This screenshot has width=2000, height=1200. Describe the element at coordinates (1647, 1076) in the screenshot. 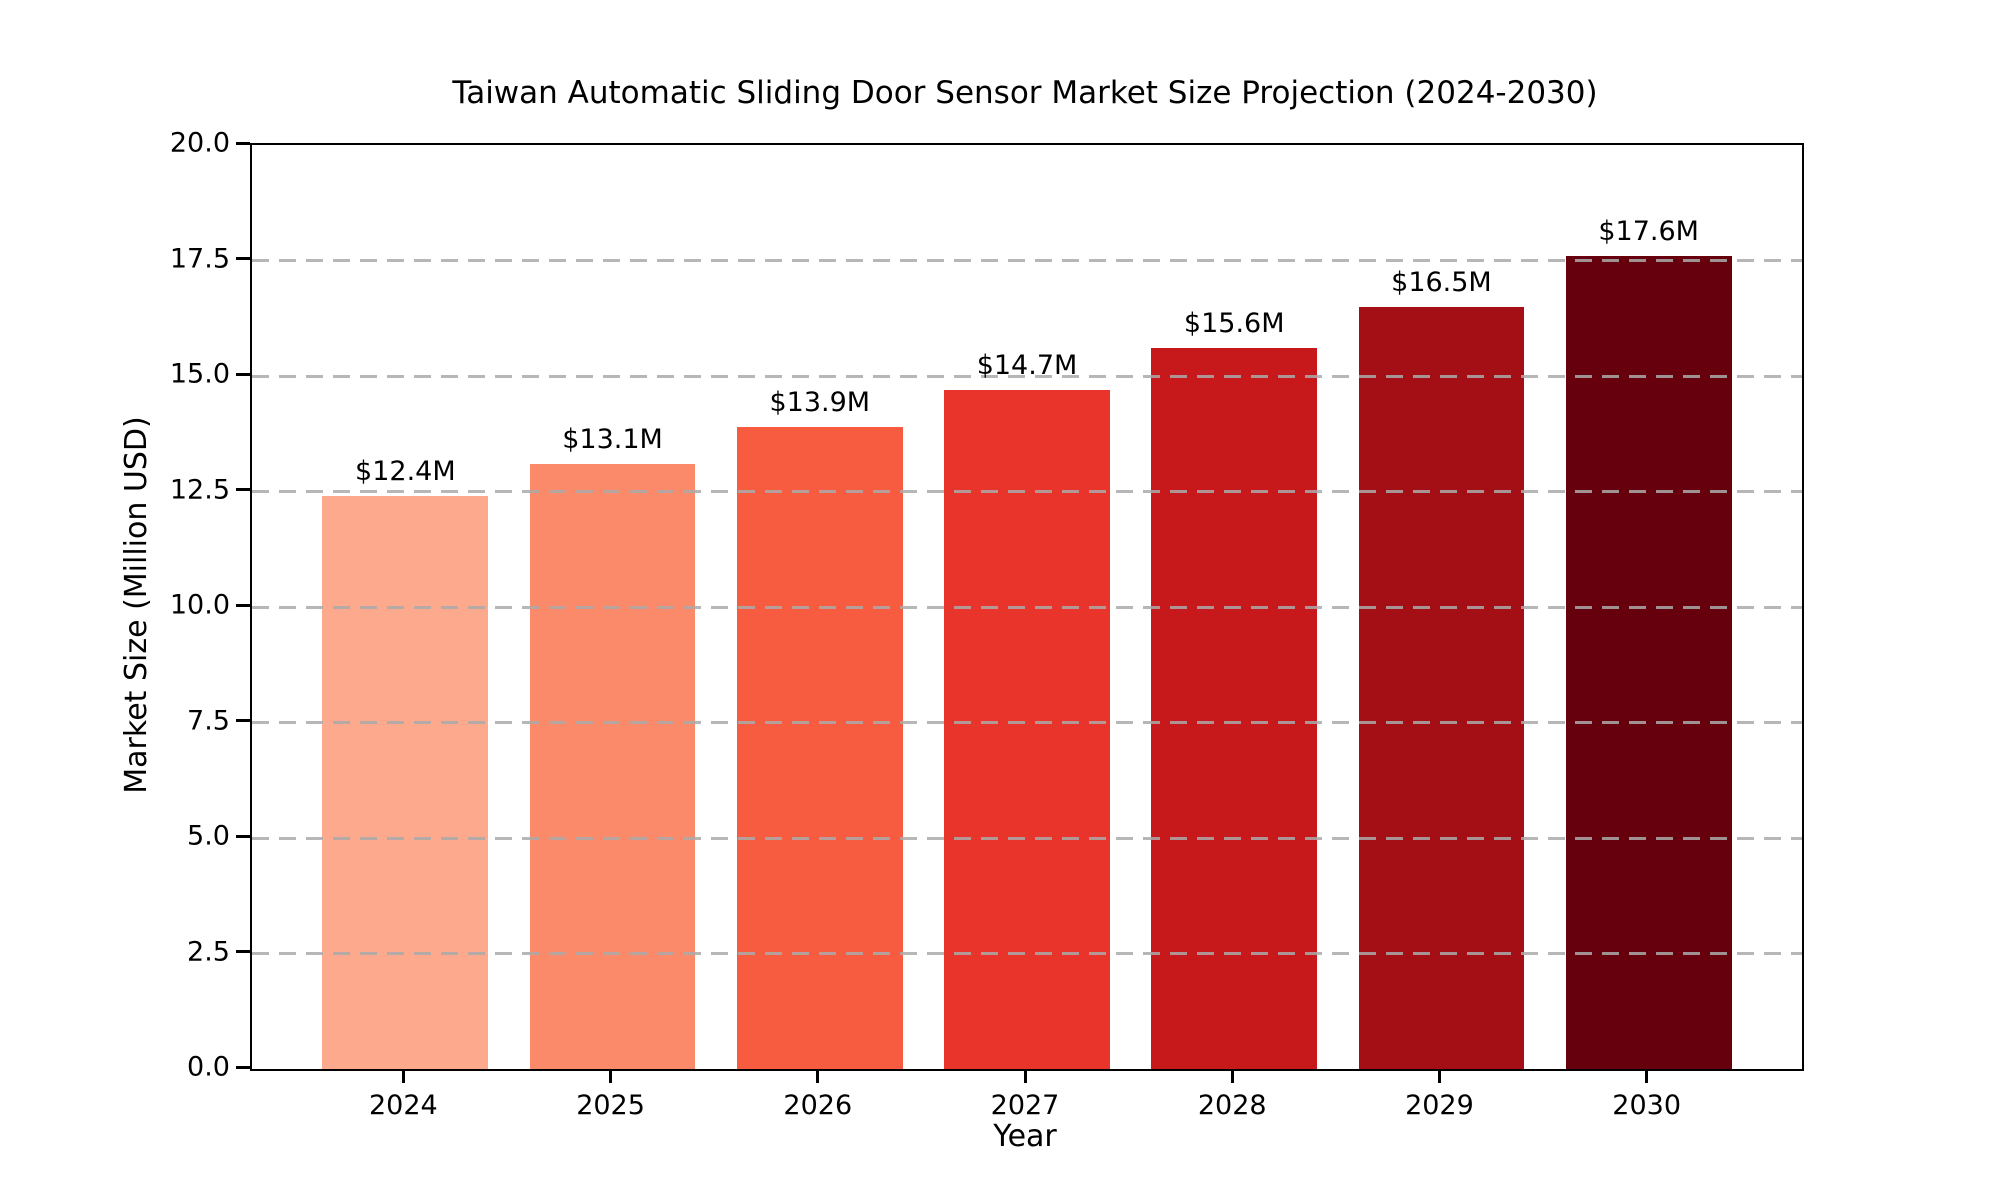

I see `x-tick-mark-2030` at that location.